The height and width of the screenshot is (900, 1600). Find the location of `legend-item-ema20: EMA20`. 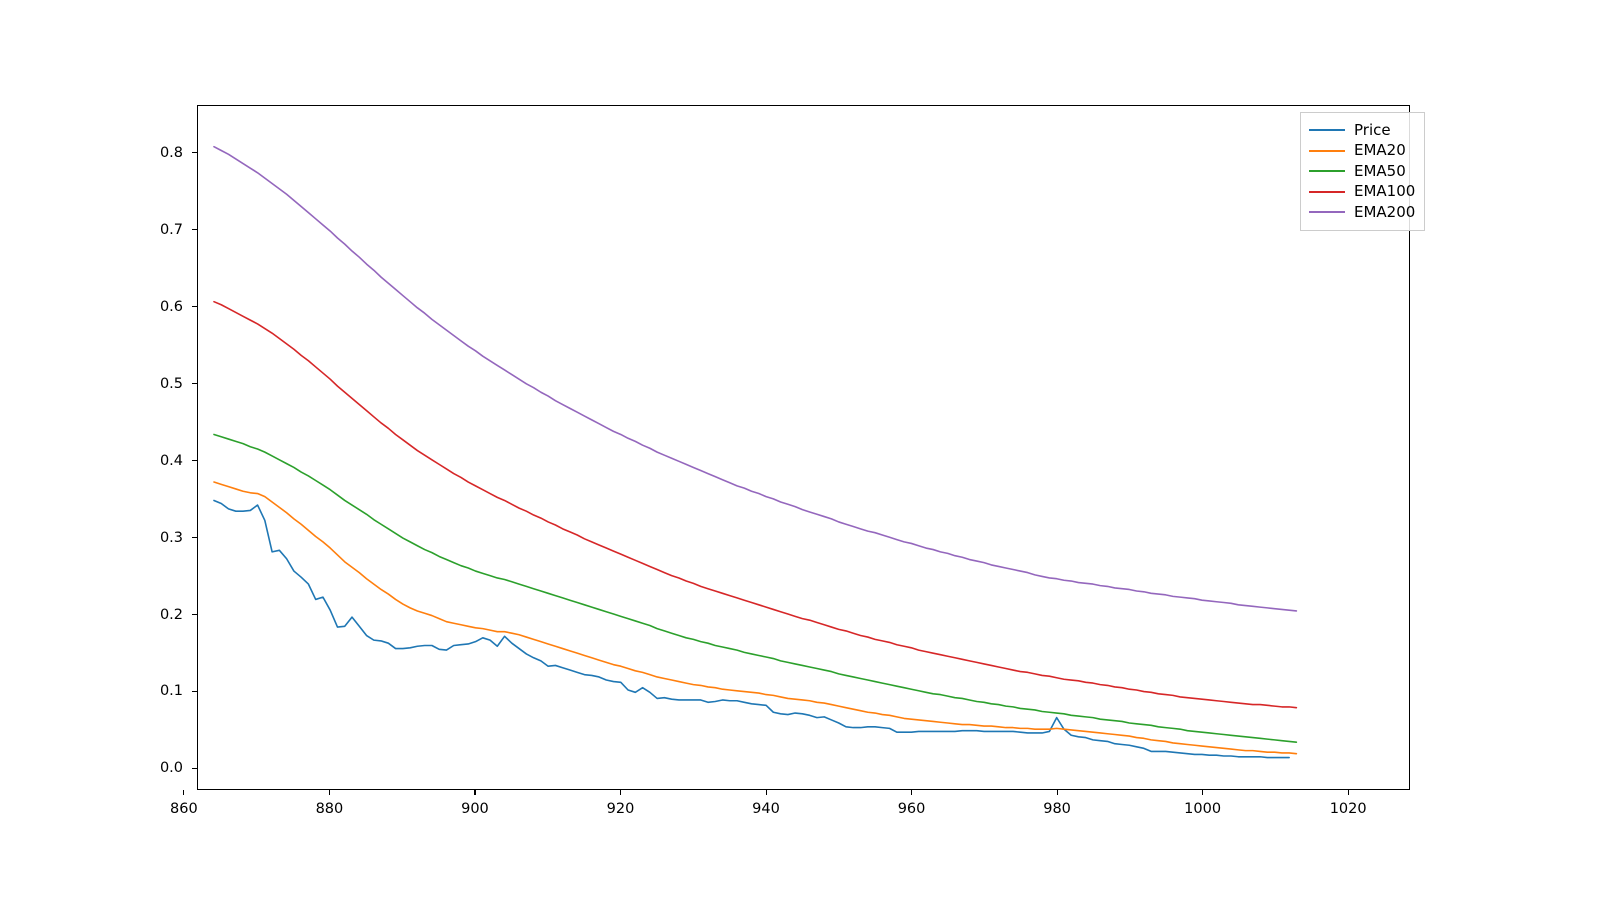

legend-item-ema20: EMA20 is located at coordinates (1362, 151).